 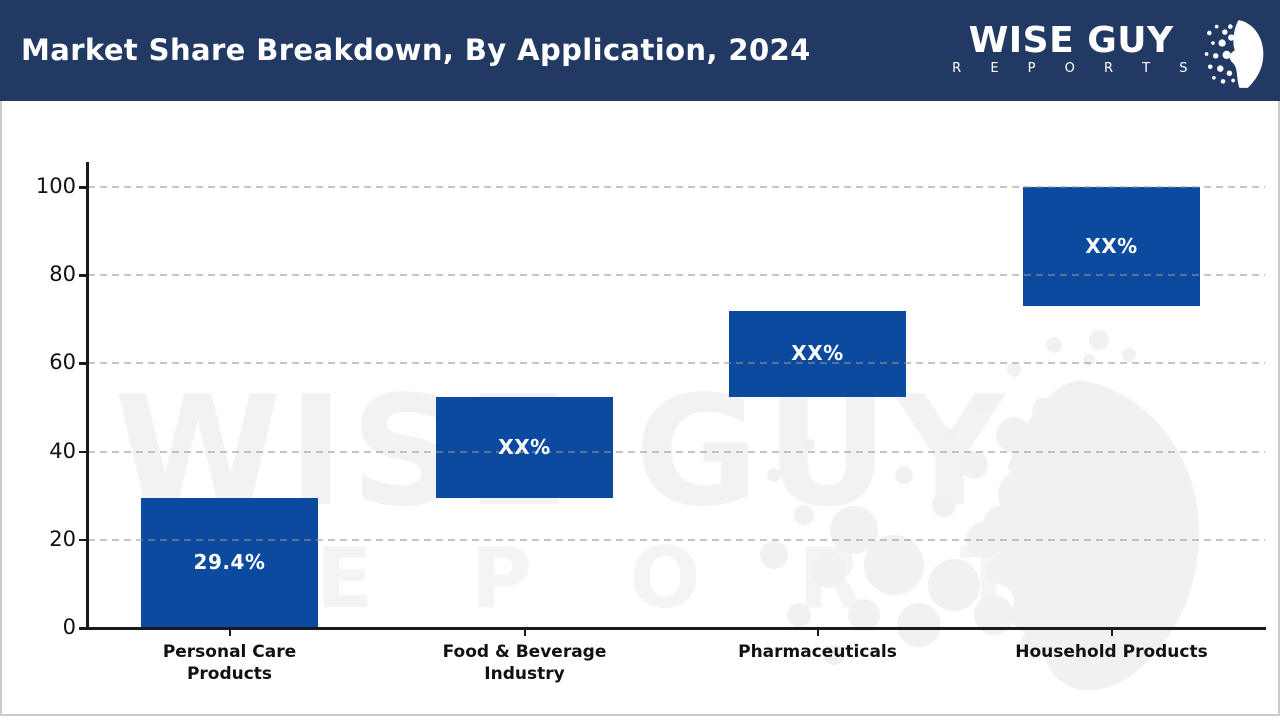 What do you see at coordinates (817, 652) in the screenshot?
I see `category-label: Pharmaceuticals` at bounding box center [817, 652].